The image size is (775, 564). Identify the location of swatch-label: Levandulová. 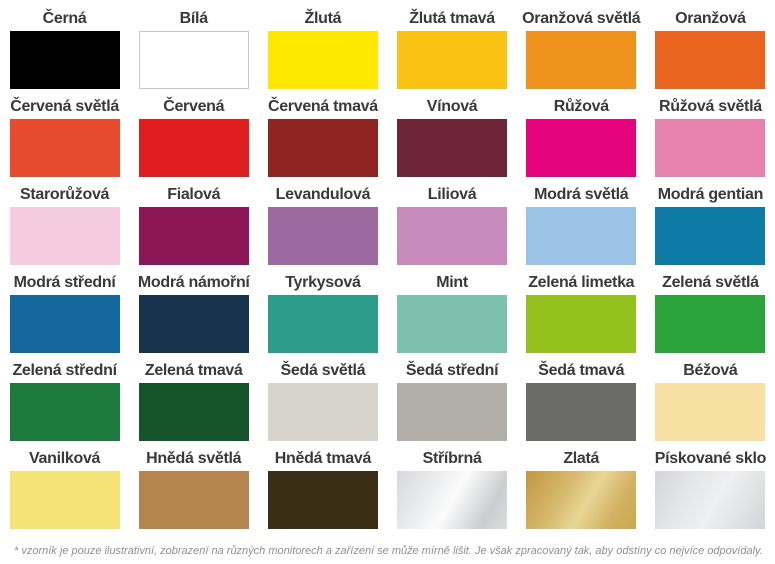
(323, 194).